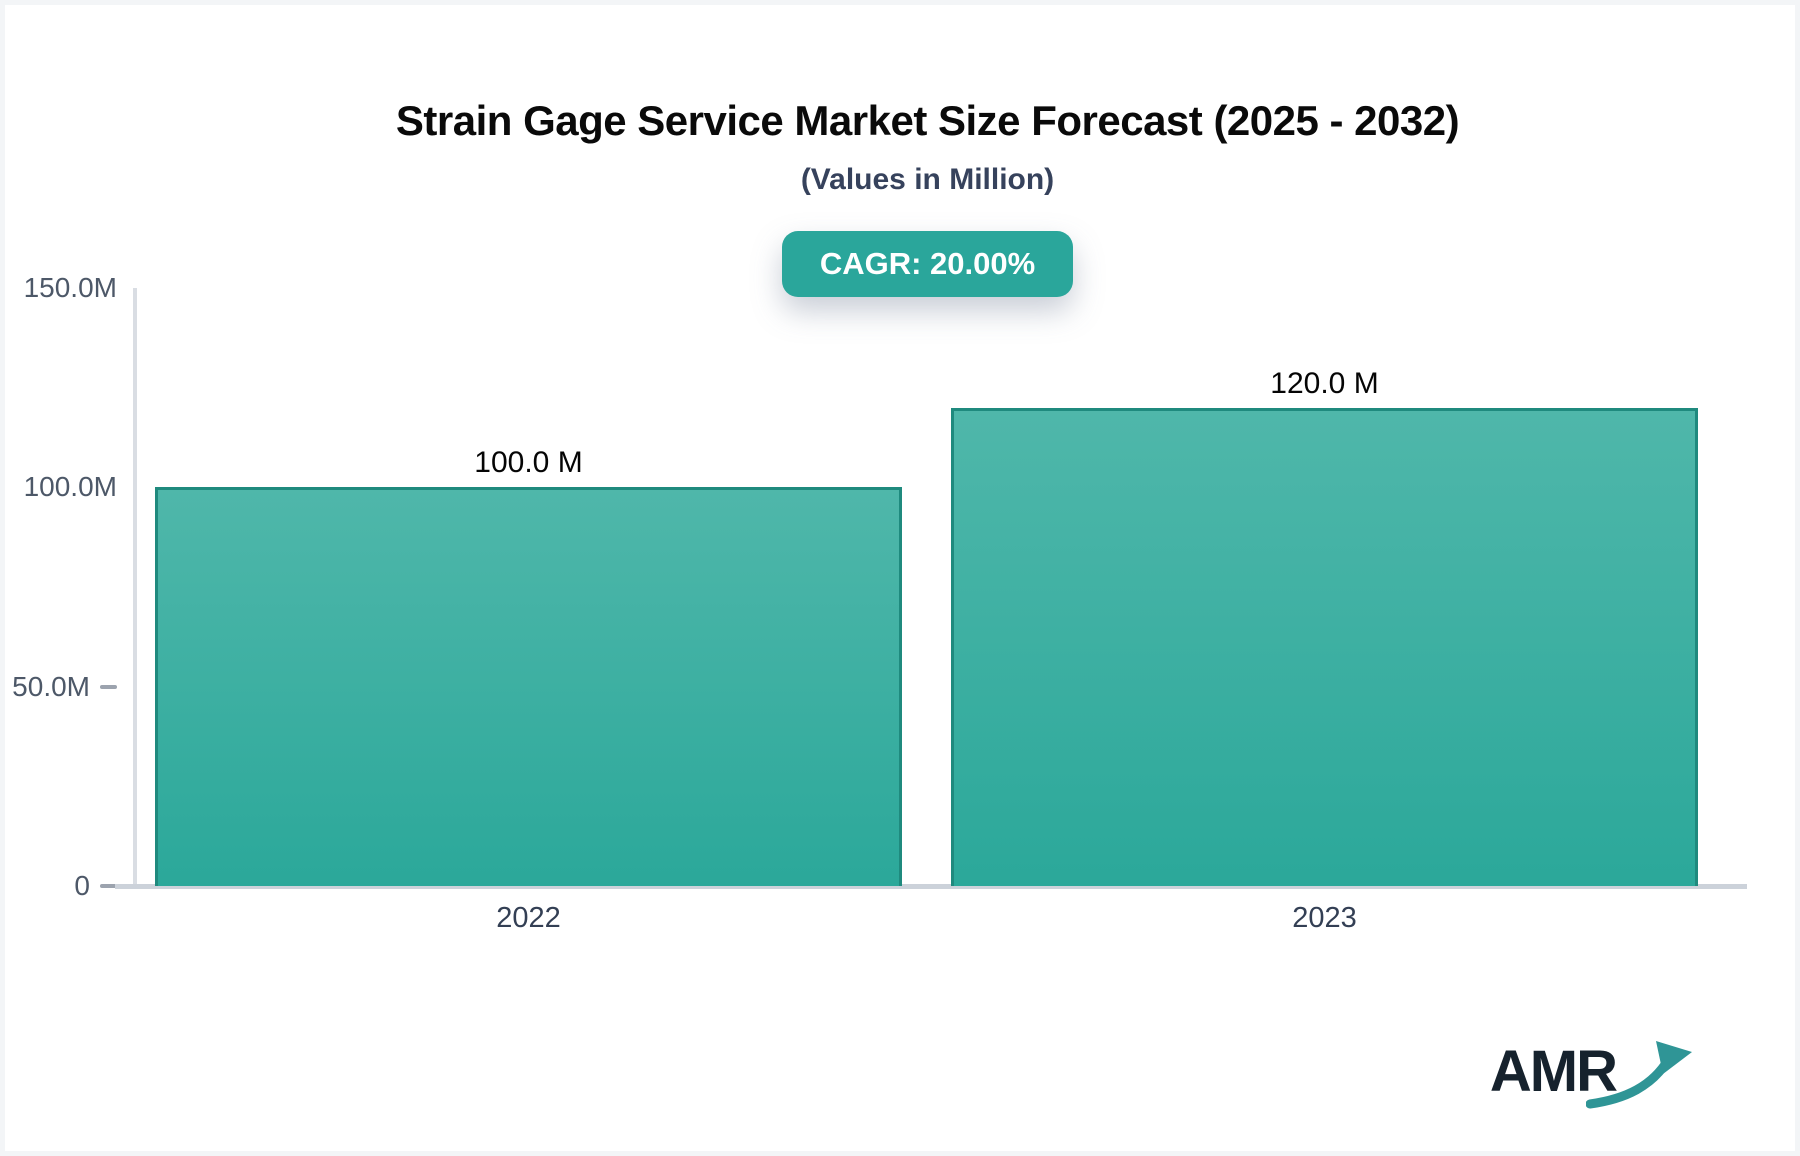 The image size is (1800, 1156). I want to click on x-tick-label: 2022, so click(528, 918).